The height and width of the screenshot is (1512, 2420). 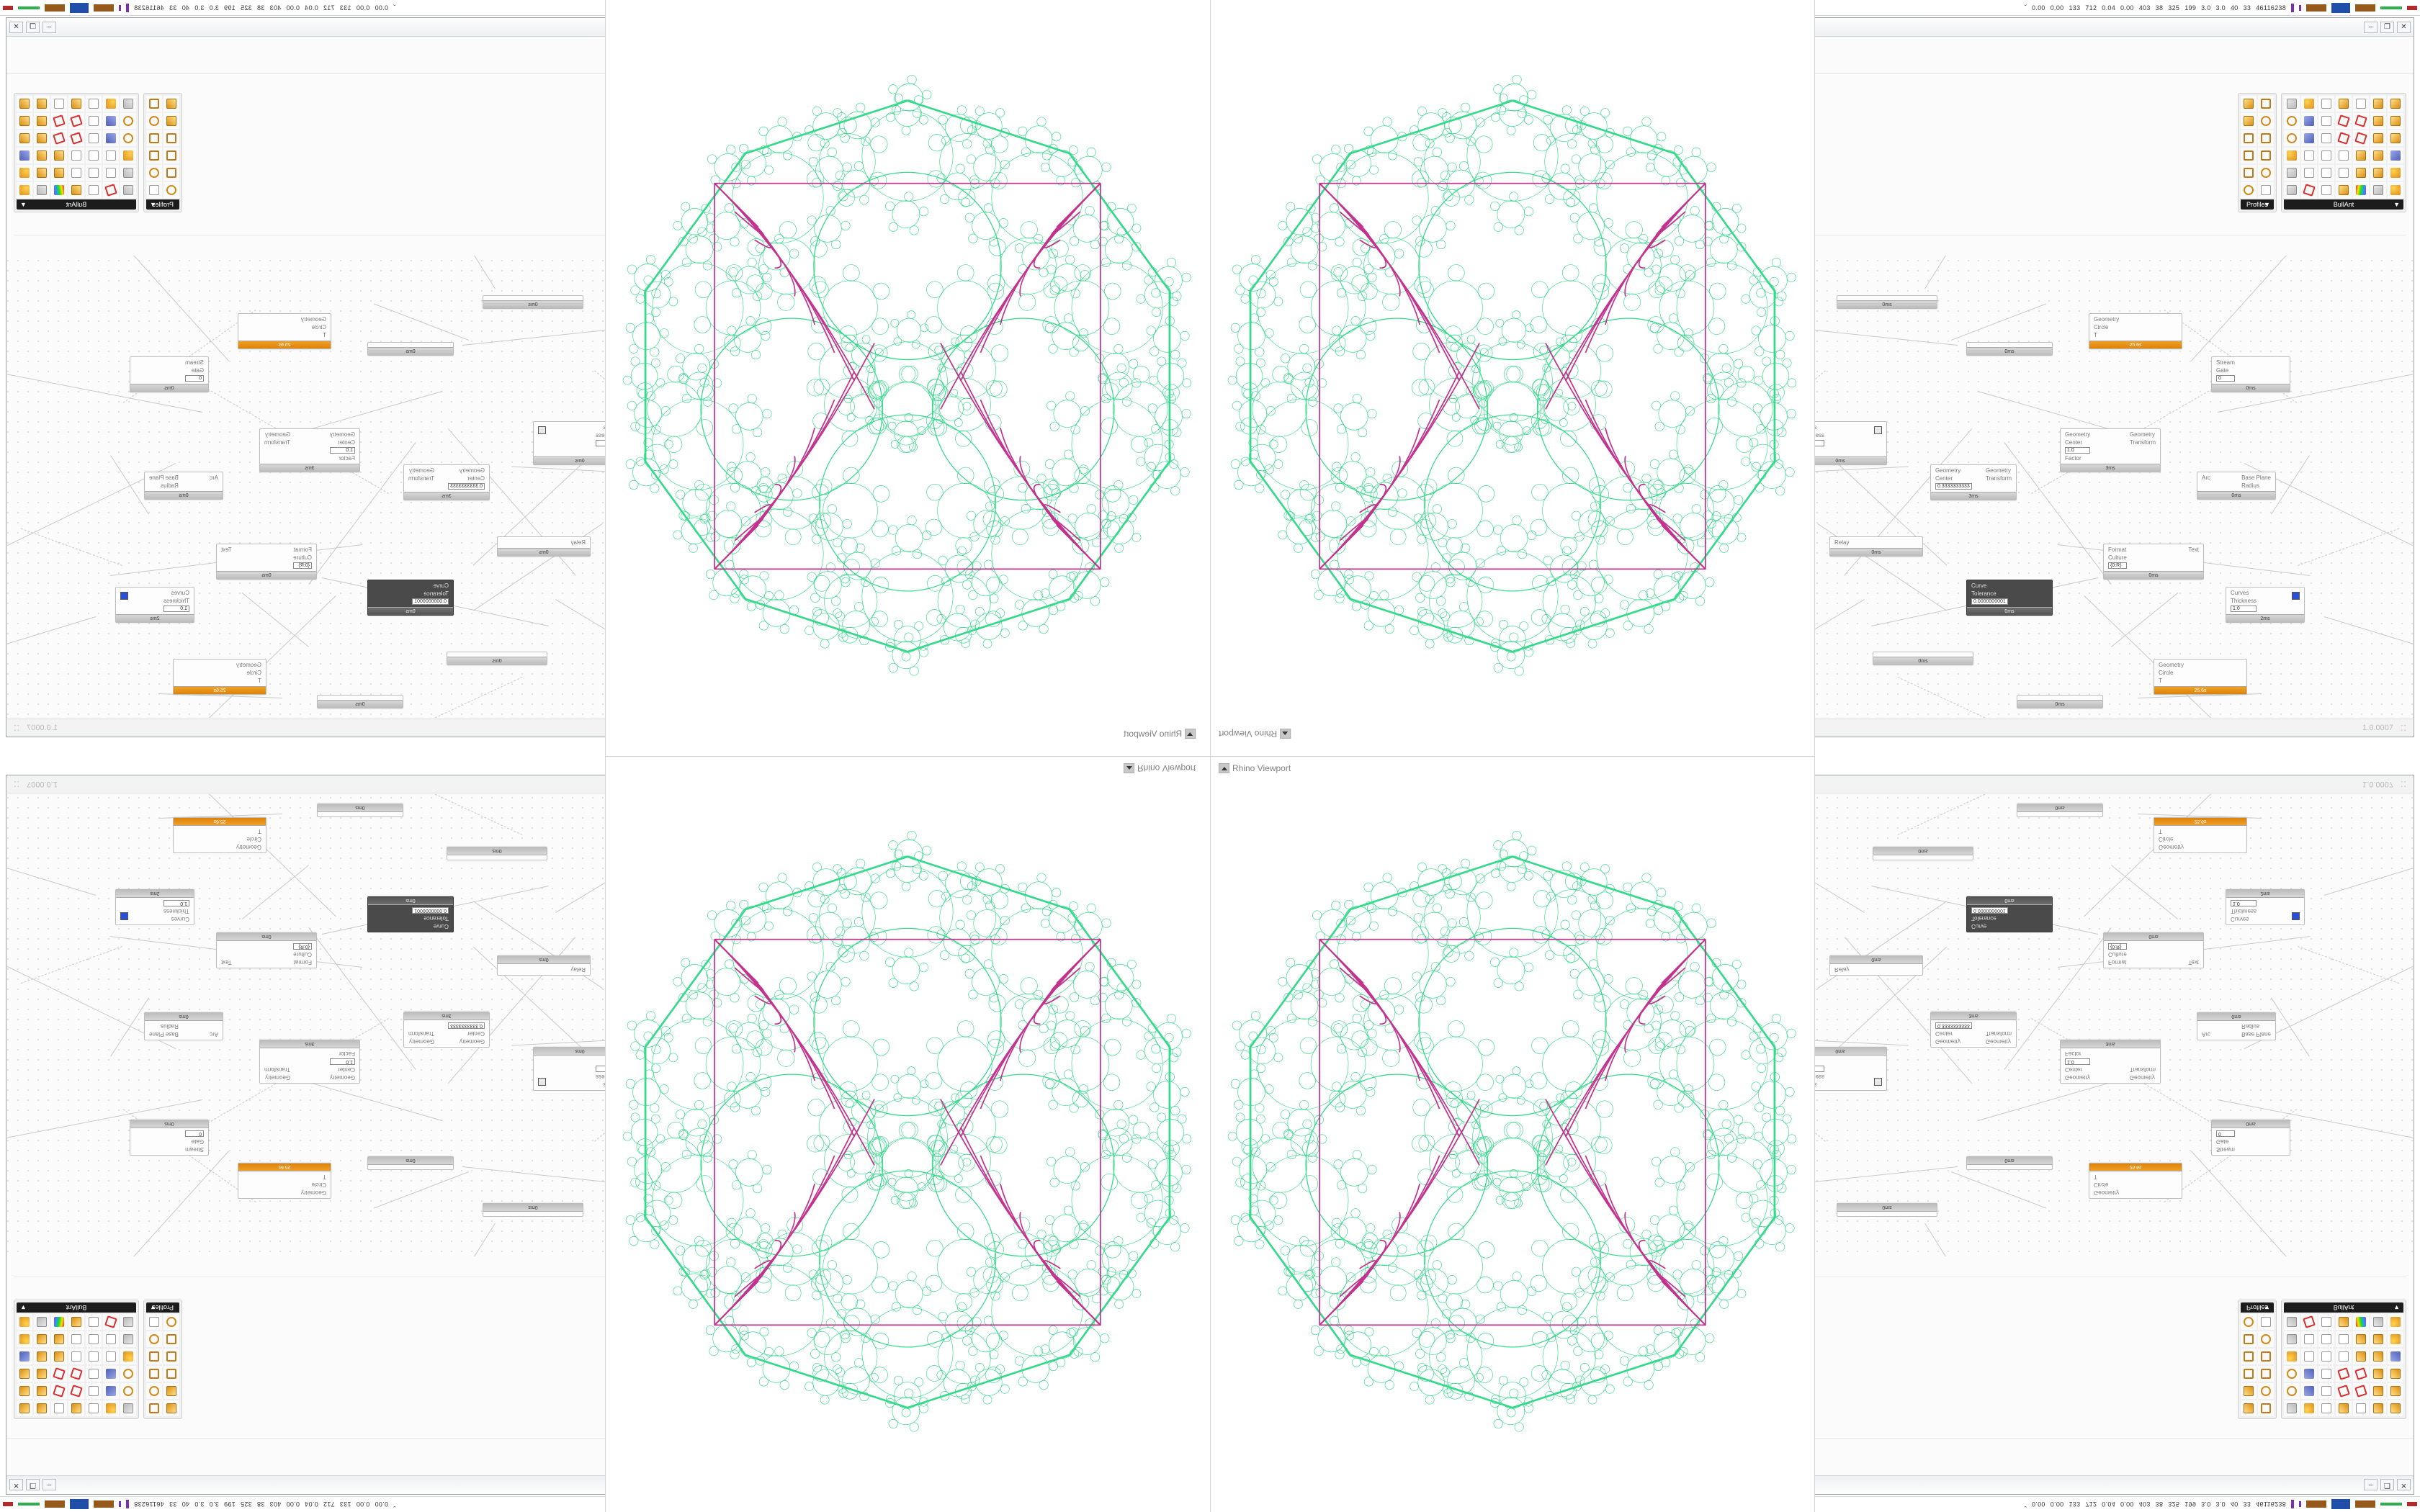 What do you see at coordinates (1114, 63) in the screenshot?
I see `curve-icon: ↺` at bounding box center [1114, 63].